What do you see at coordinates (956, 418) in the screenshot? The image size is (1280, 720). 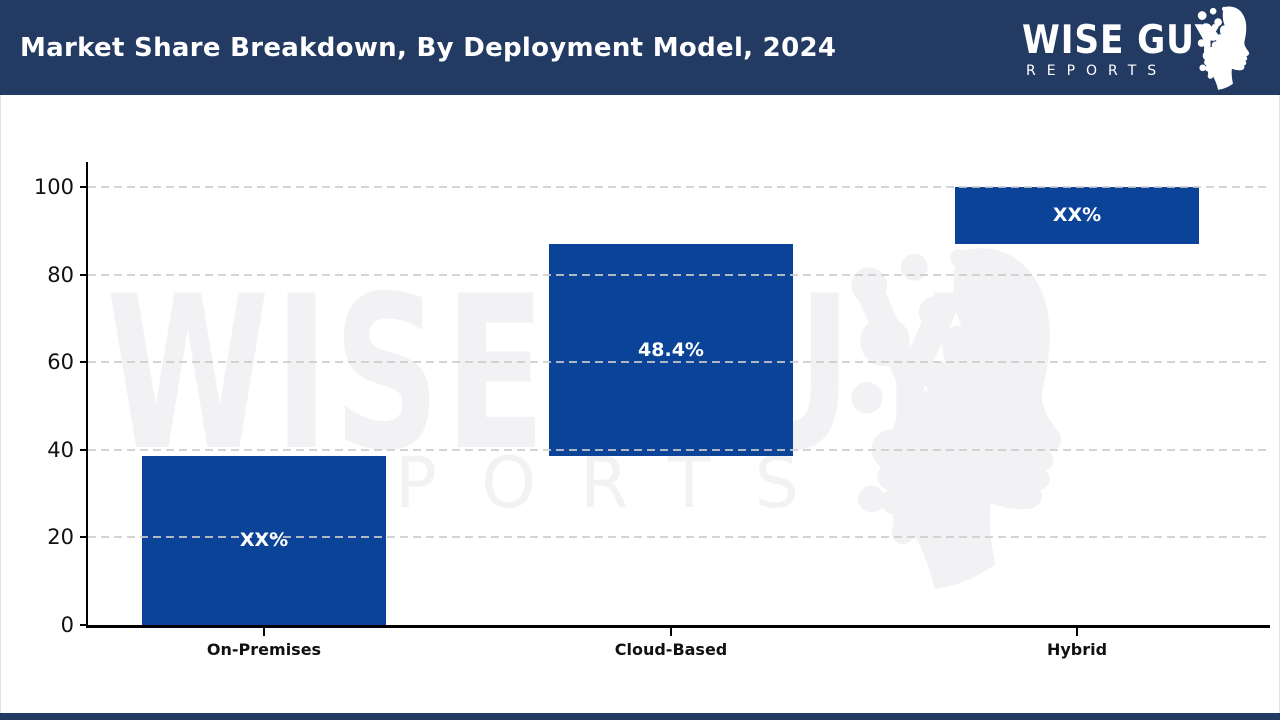 I see `watermark-head-icon` at bounding box center [956, 418].